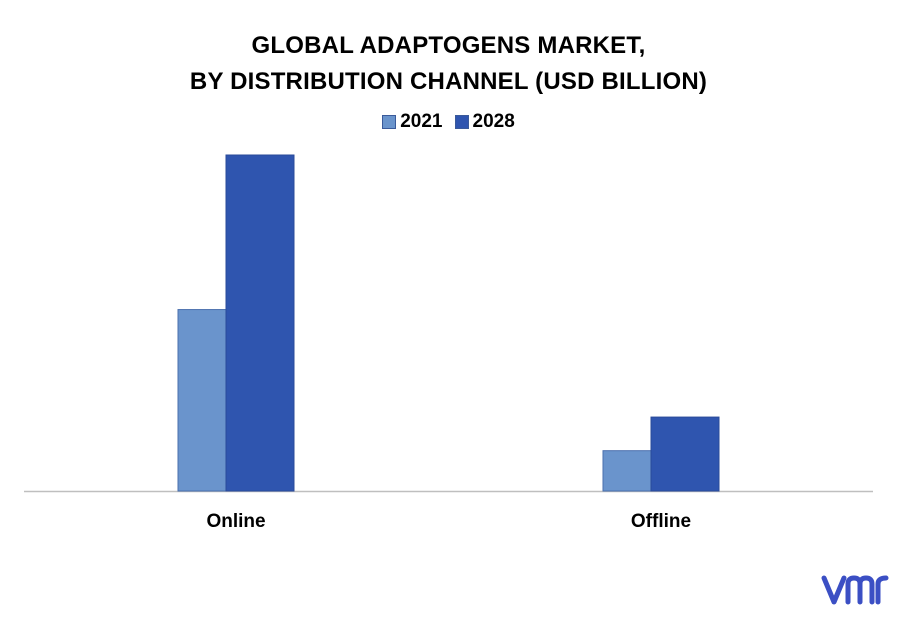 The height and width of the screenshot is (617, 897). What do you see at coordinates (493, 121) in the screenshot?
I see `legend-label-2028: 2028` at bounding box center [493, 121].